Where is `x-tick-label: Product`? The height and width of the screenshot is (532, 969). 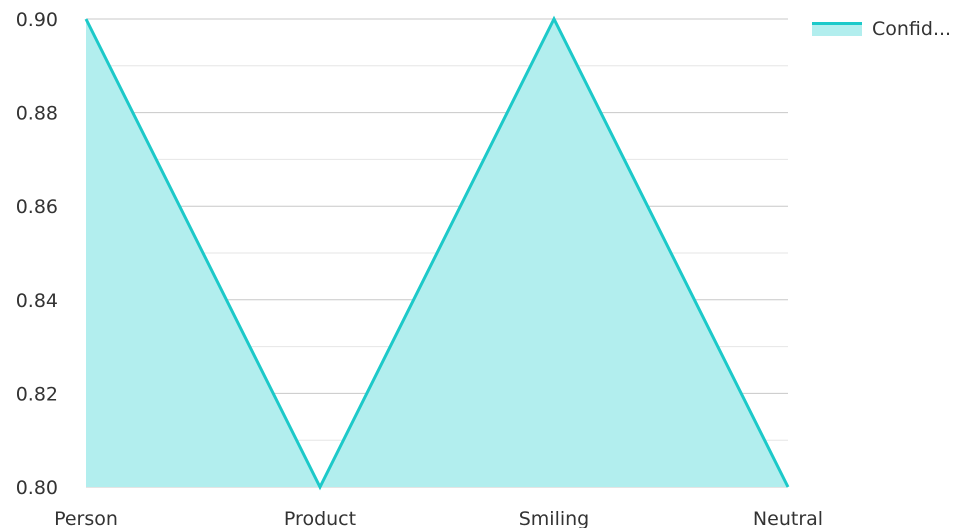 x-tick-label: Product is located at coordinates (320, 518).